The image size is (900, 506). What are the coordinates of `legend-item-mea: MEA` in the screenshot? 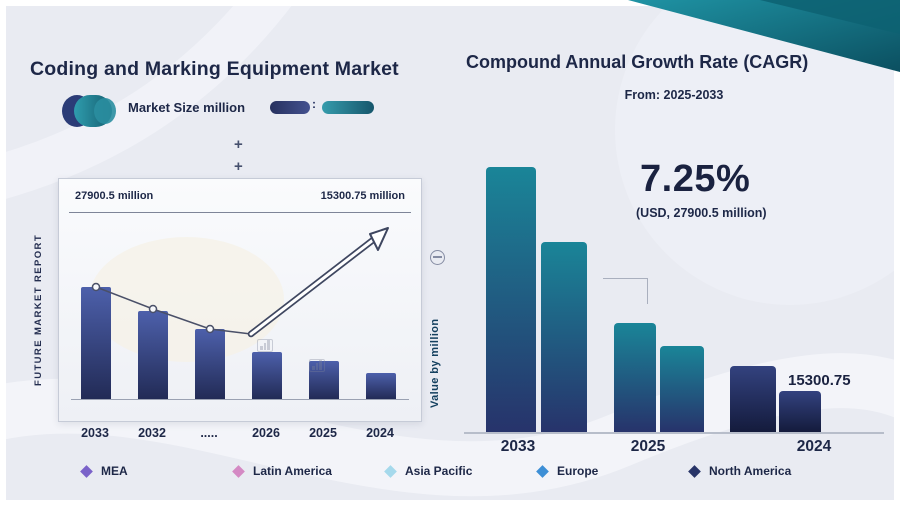 It's located at (157, 471).